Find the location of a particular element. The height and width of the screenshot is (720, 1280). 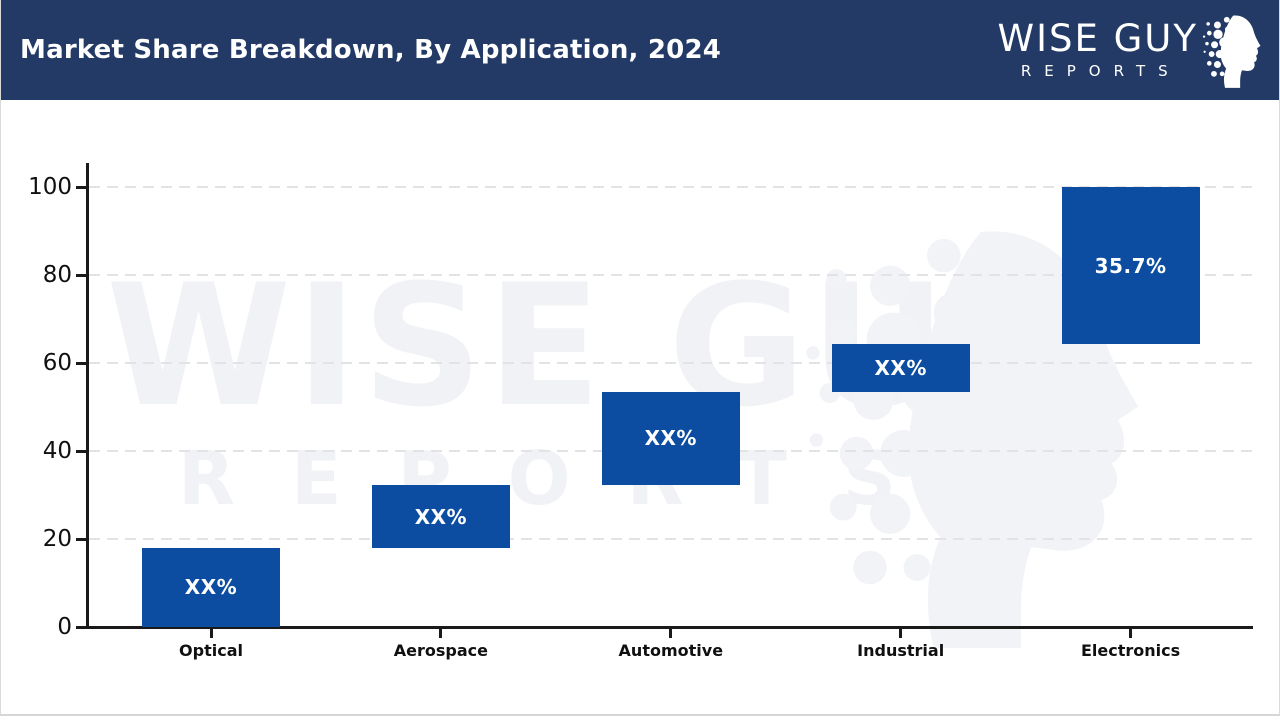

bar-value-label-automotive: XX% is located at coordinates (670, 438).